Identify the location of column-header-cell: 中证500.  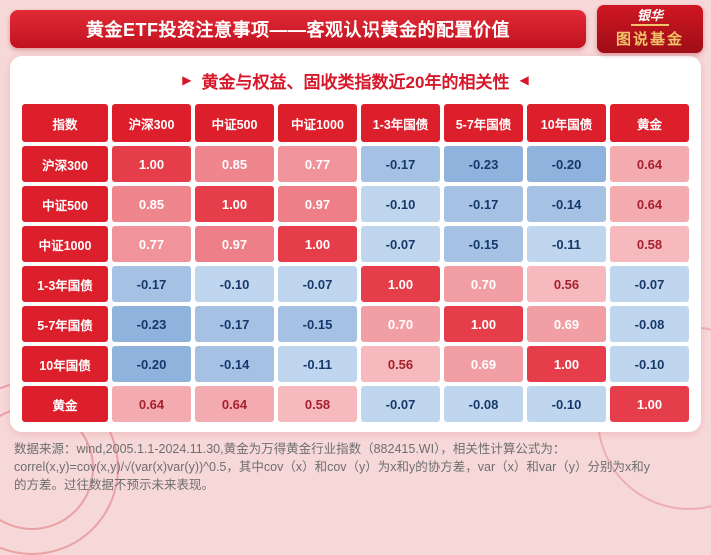
(234, 123).